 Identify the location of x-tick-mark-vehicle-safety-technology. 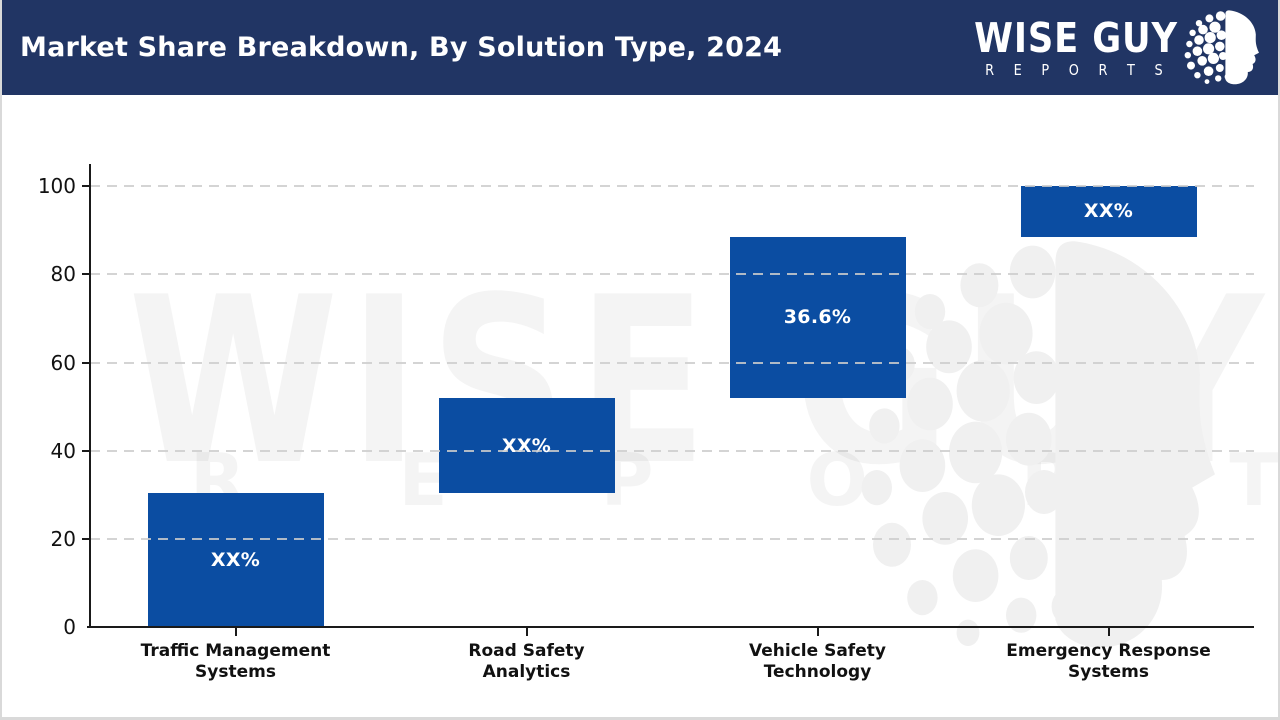
(817, 632).